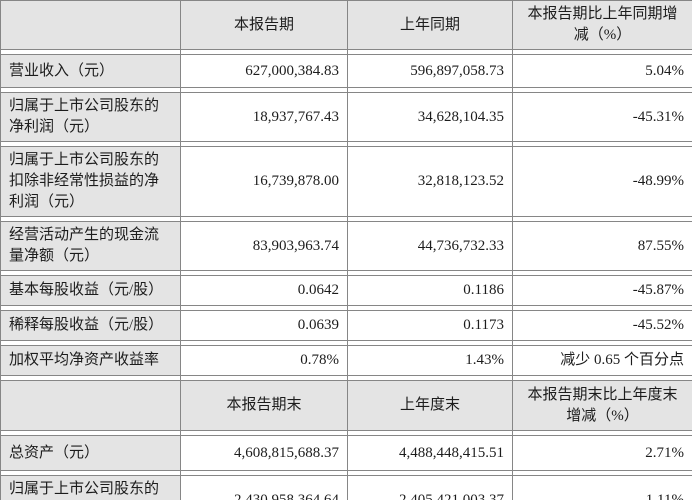  Describe the element at coordinates (602, 117) in the screenshot. I see `value-change: -45.31%` at that location.